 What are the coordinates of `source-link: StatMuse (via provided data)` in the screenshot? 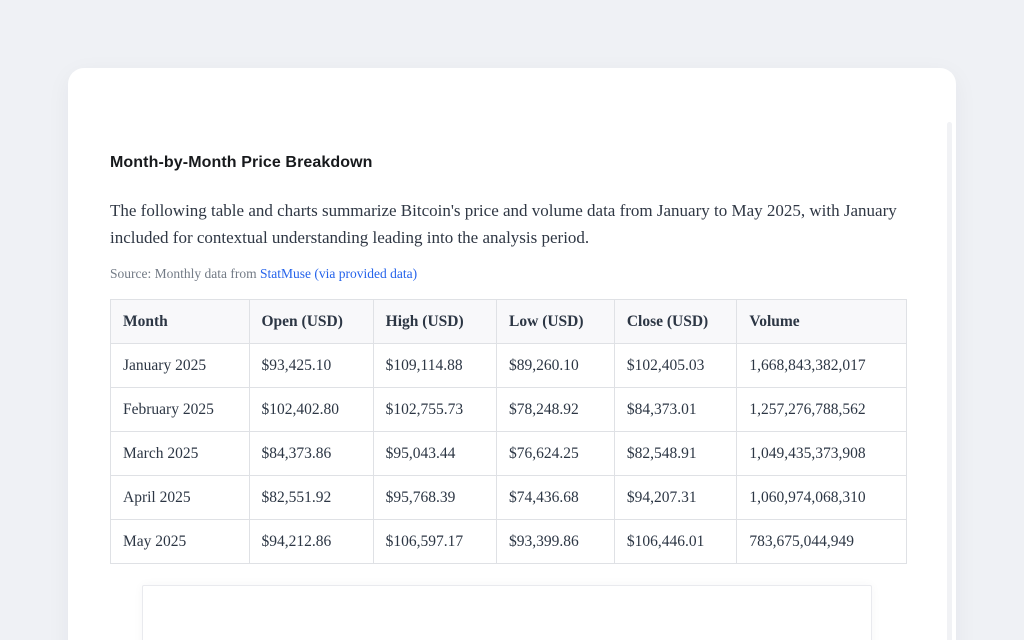 It's located at (338, 273).